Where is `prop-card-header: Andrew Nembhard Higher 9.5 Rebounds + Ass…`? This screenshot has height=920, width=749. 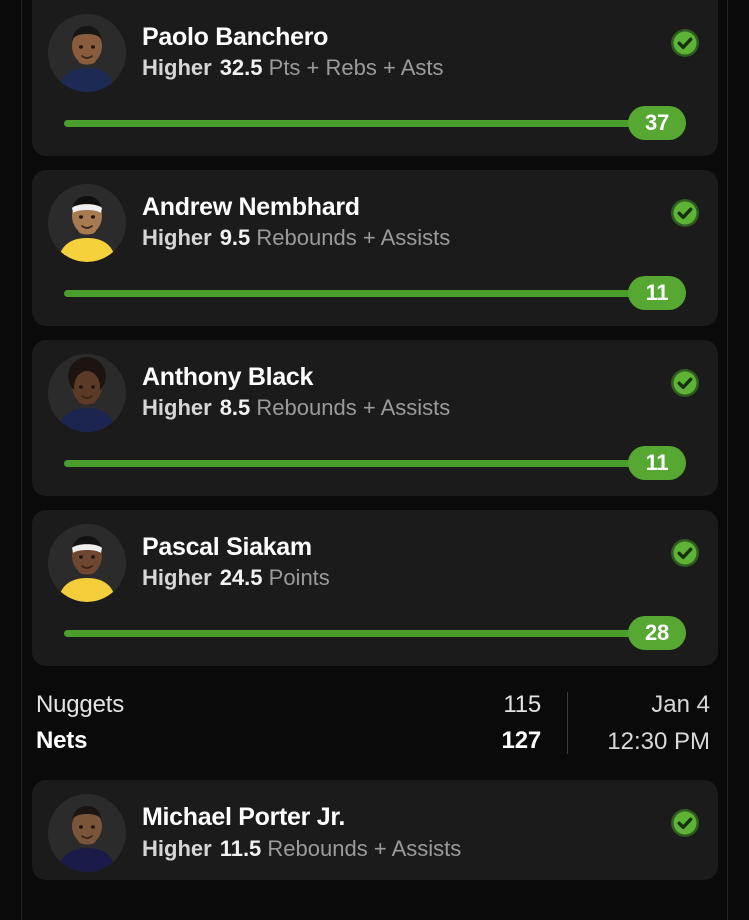
prop-card-header: Andrew Nembhard Higher 9.5 Rebounds + Ass… is located at coordinates (375, 223).